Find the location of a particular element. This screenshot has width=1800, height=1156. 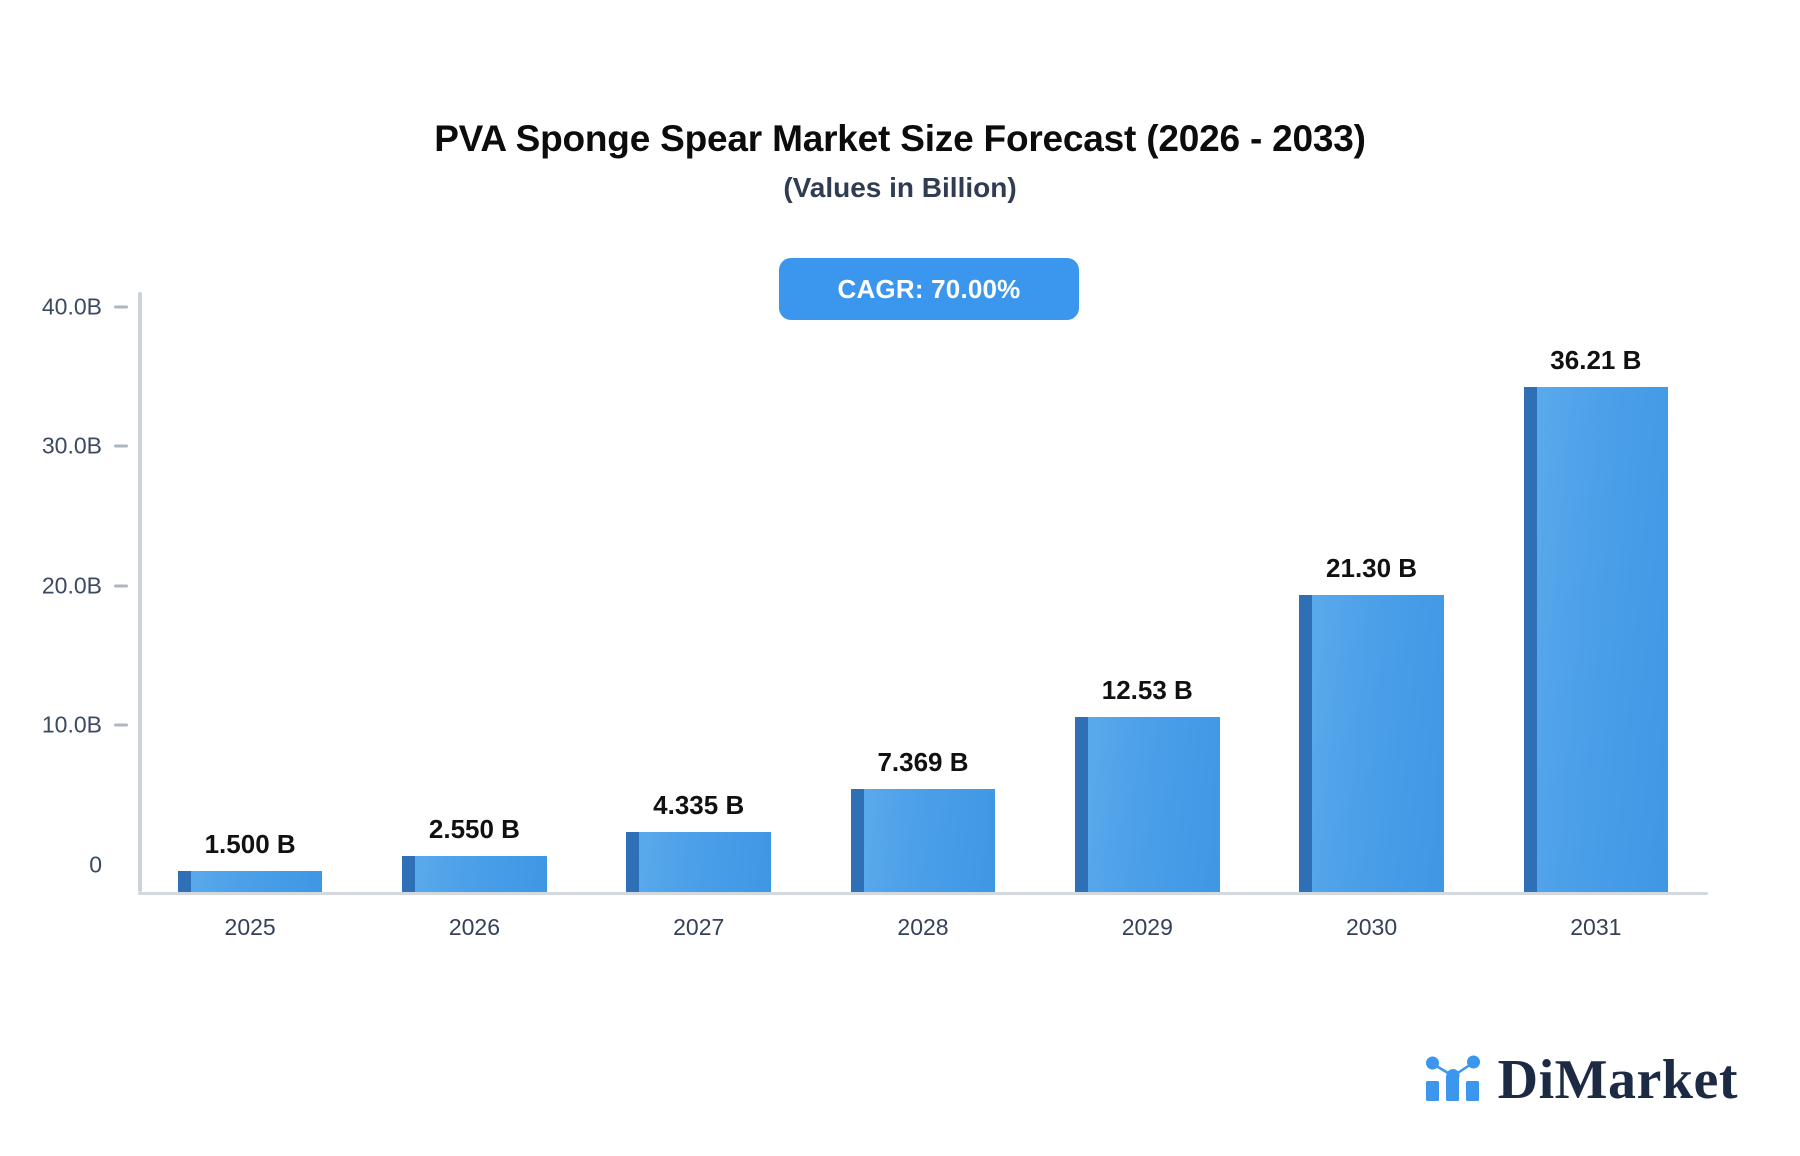

x-axis-tick-label: 2025 is located at coordinates (250, 927).